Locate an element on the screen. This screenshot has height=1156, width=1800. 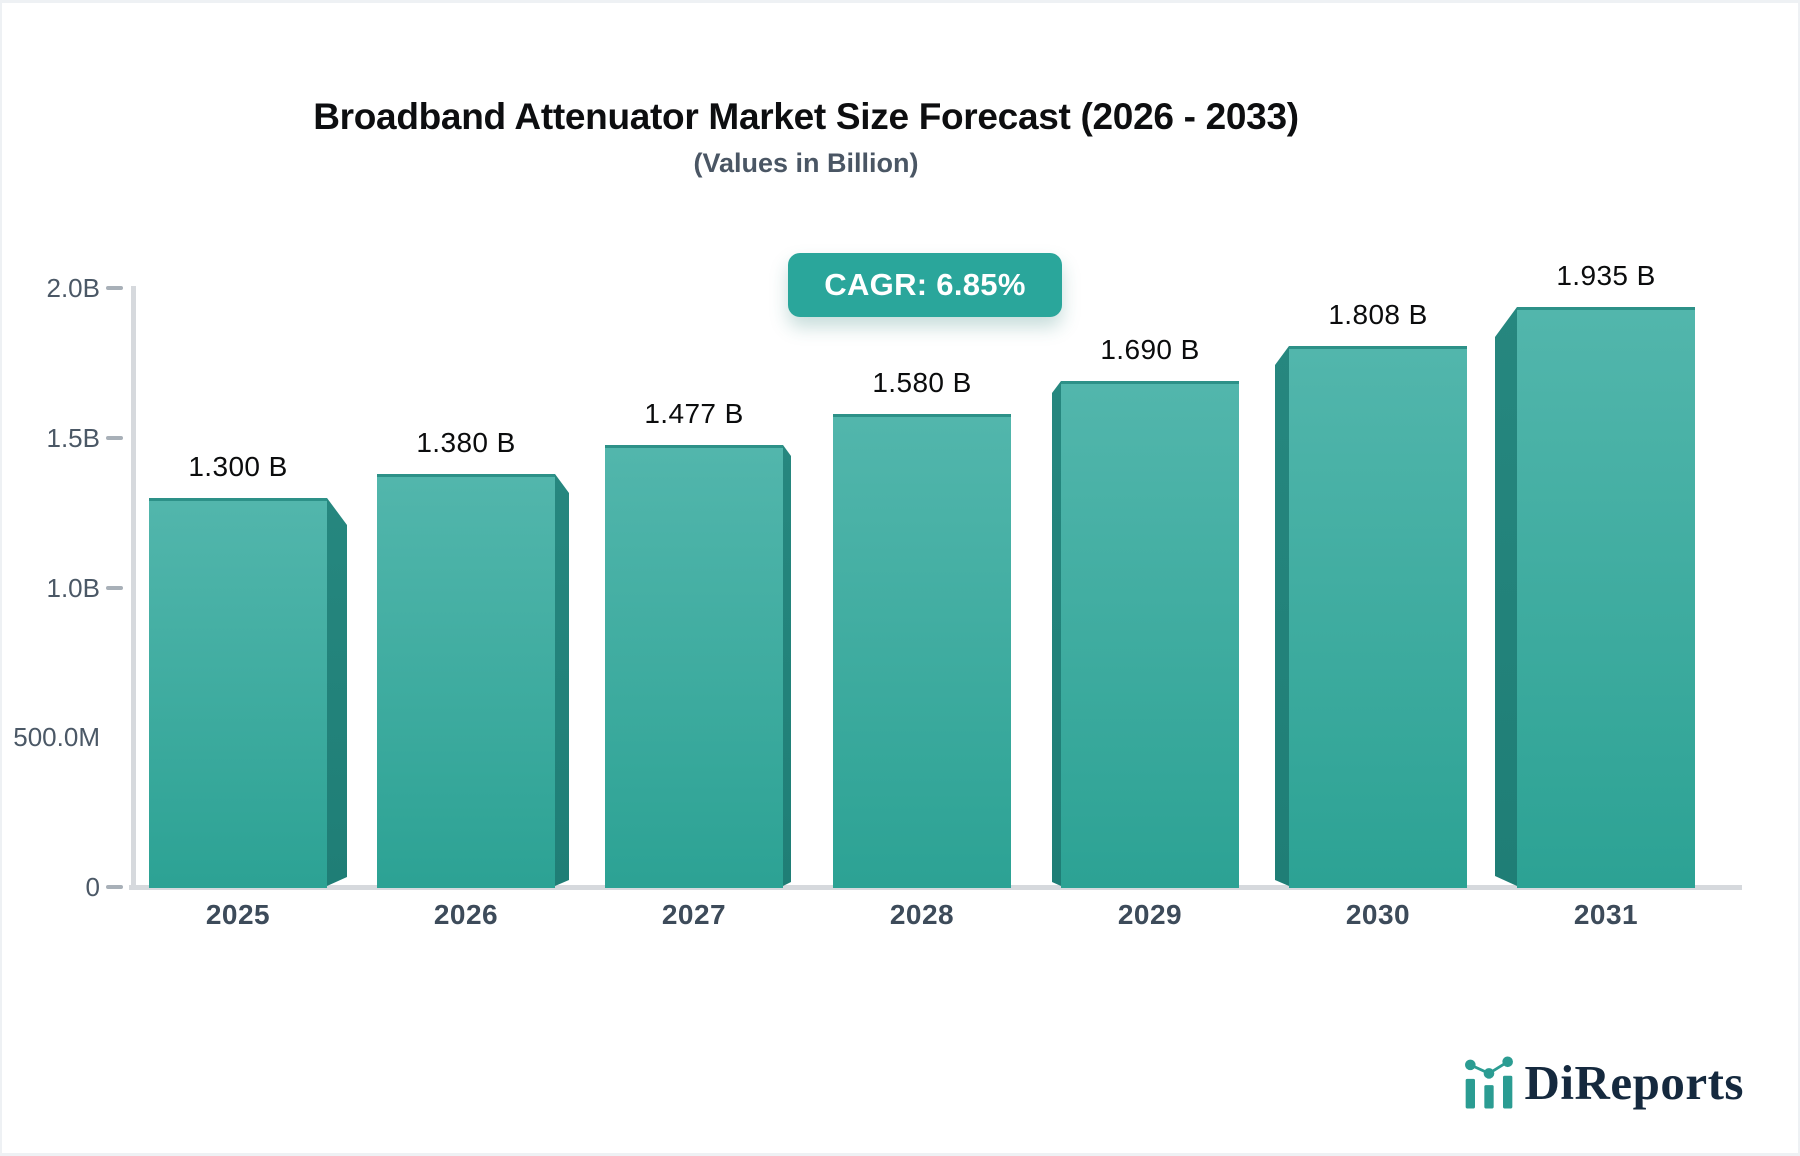
cagr-badge: CAGR: 6.85% is located at coordinates (925, 285).